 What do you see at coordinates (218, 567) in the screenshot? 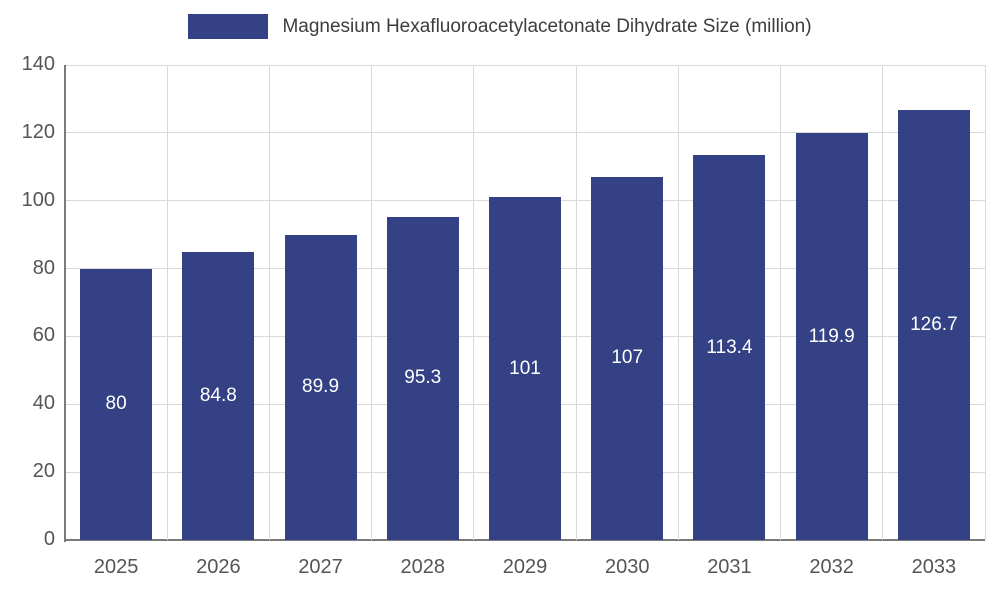
I see `x-tick-label: 2026` at bounding box center [218, 567].